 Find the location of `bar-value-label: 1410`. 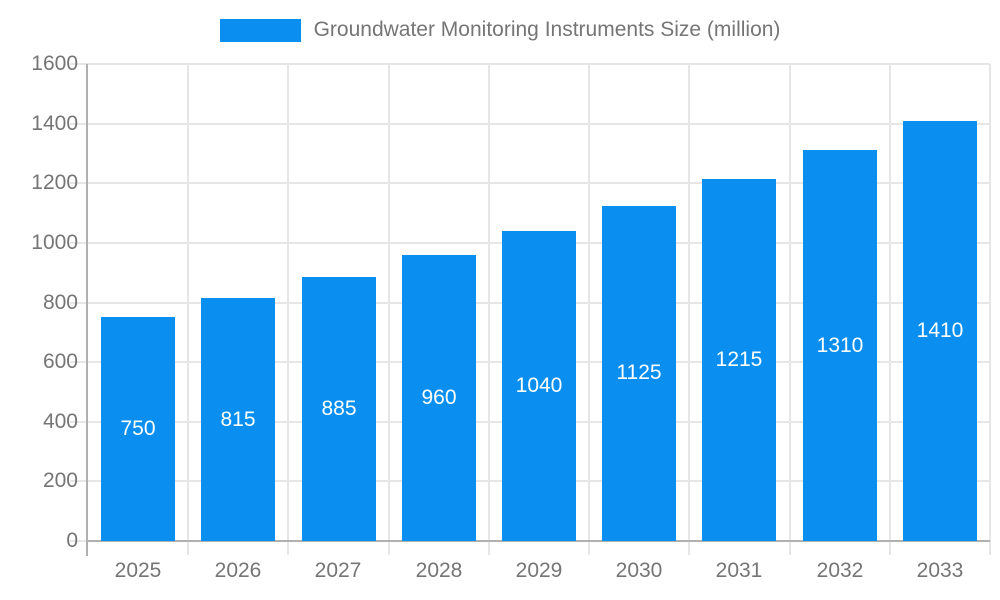

bar-value-label: 1410 is located at coordinates (940, 330).